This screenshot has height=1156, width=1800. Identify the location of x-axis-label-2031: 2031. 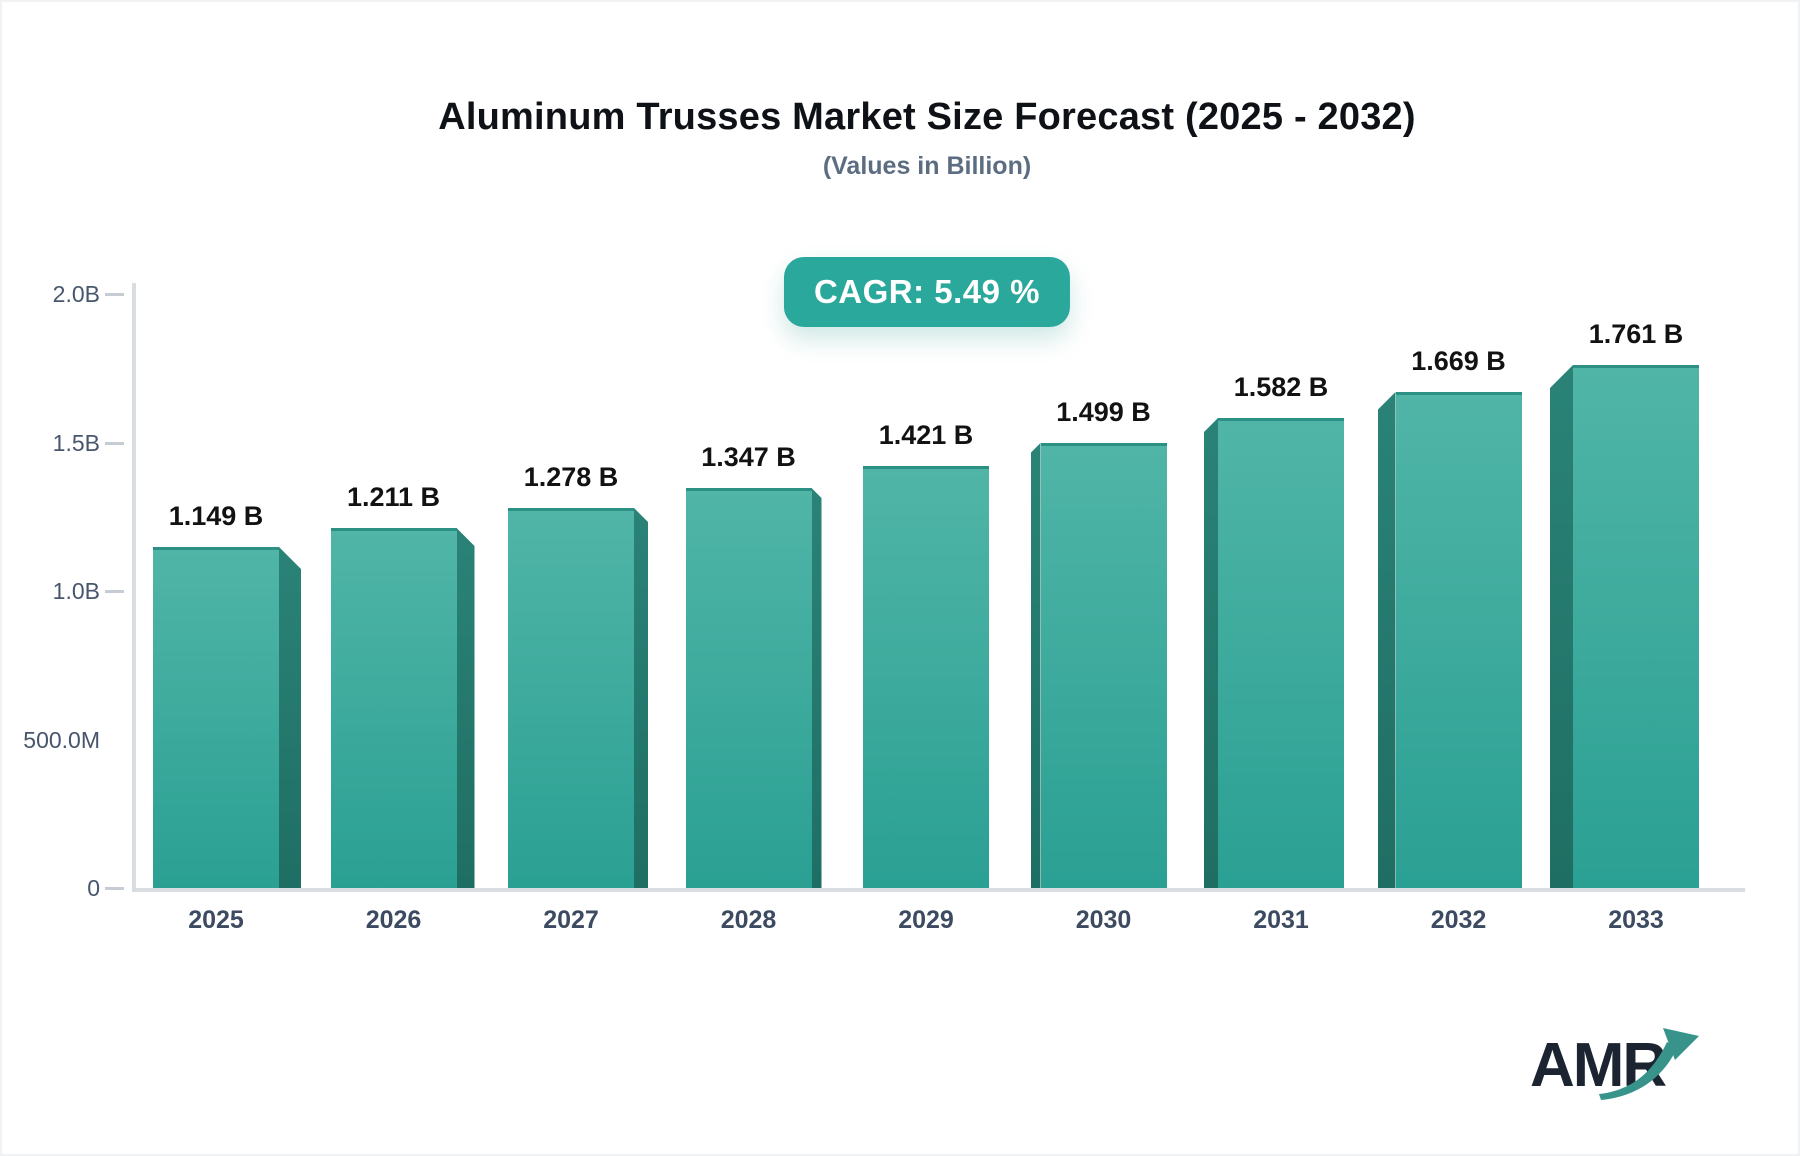
(1281, 920).